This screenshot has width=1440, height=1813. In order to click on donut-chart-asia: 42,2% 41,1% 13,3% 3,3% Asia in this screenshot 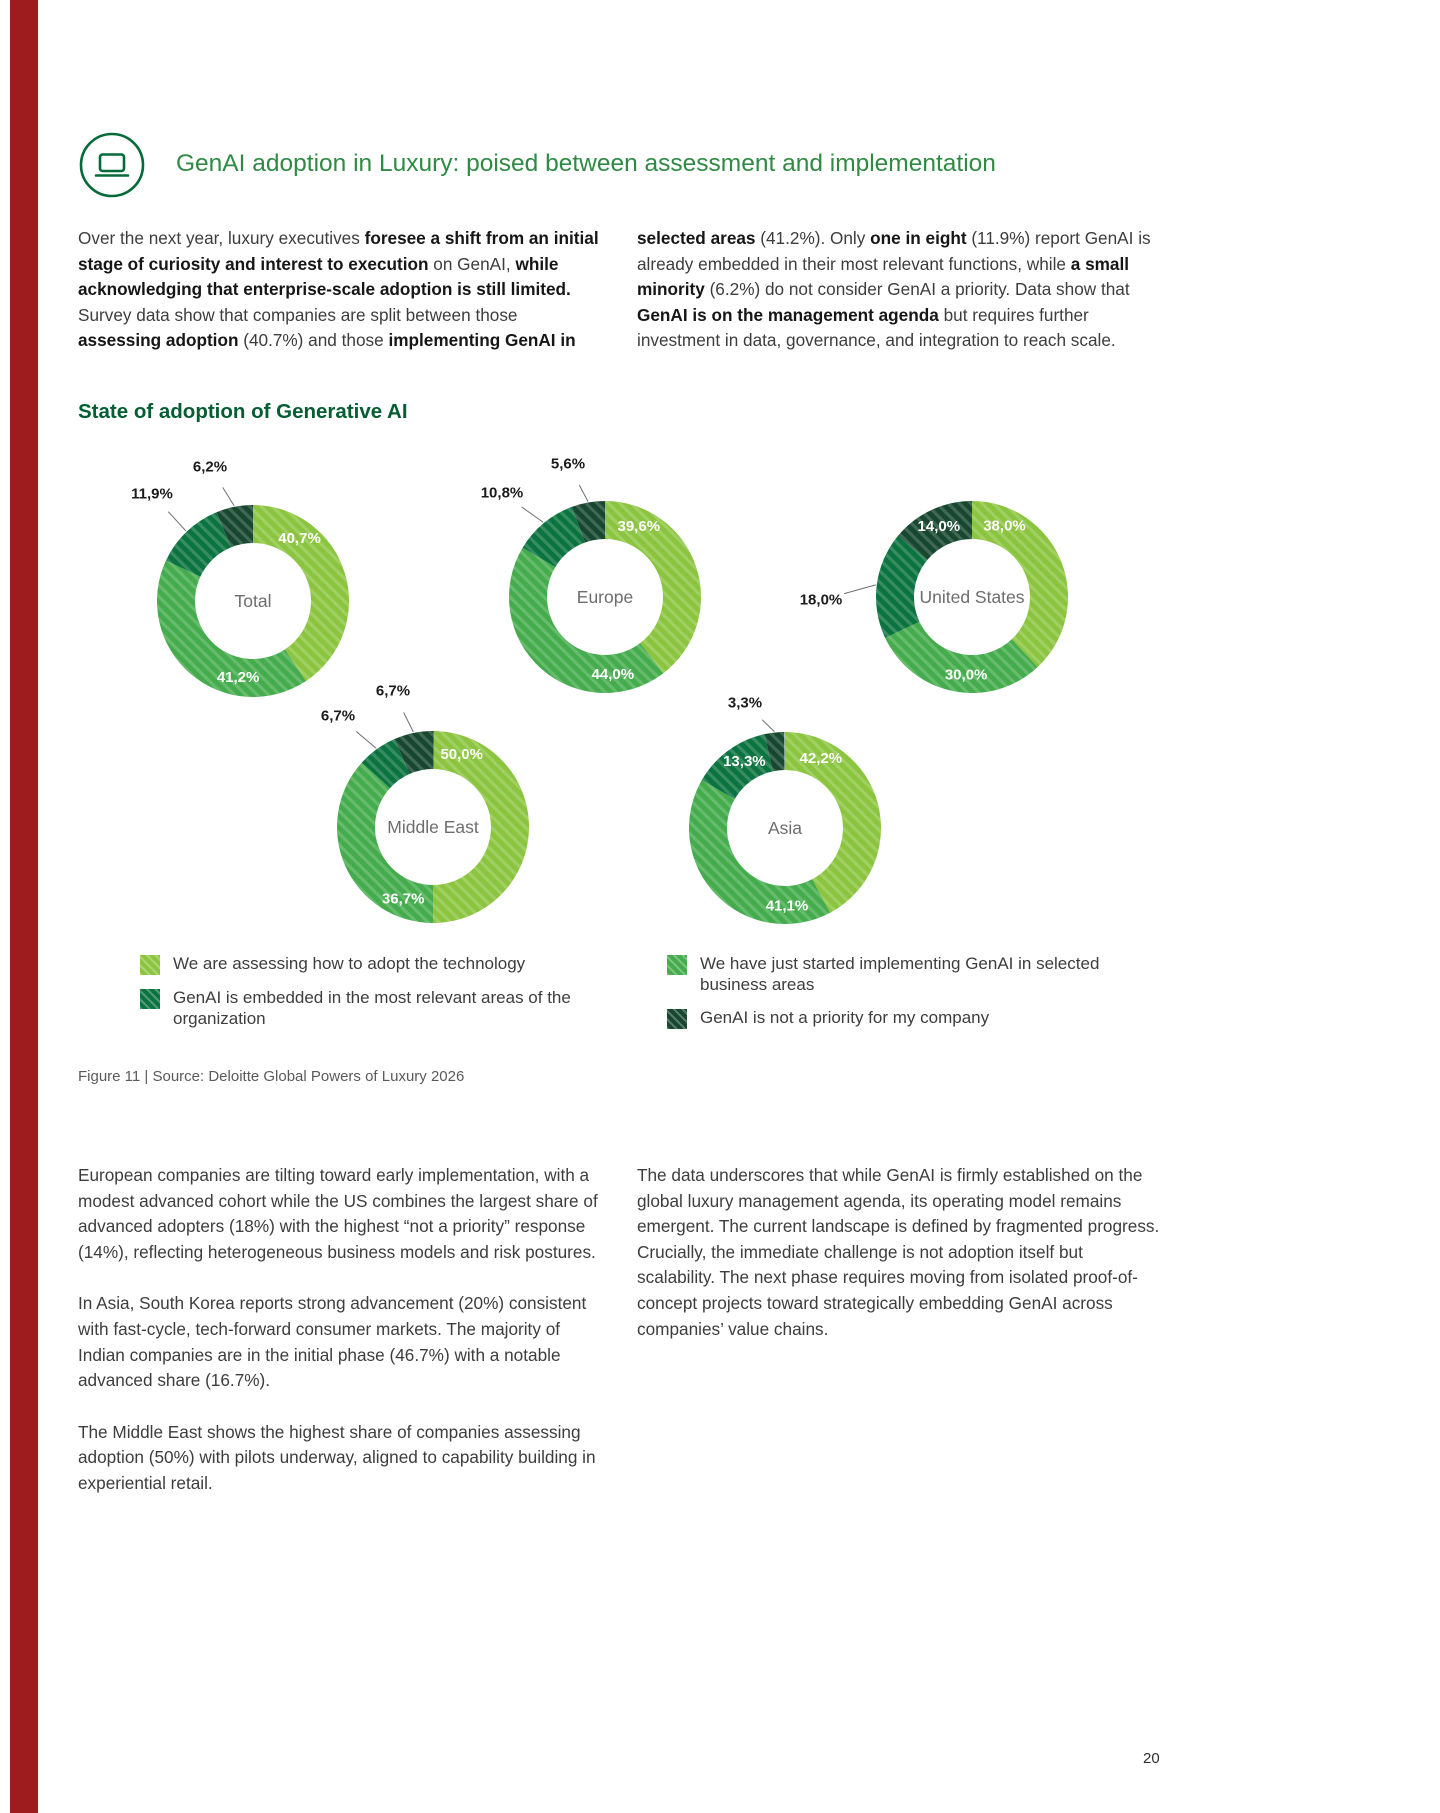, I will do `click(785, 809)`.